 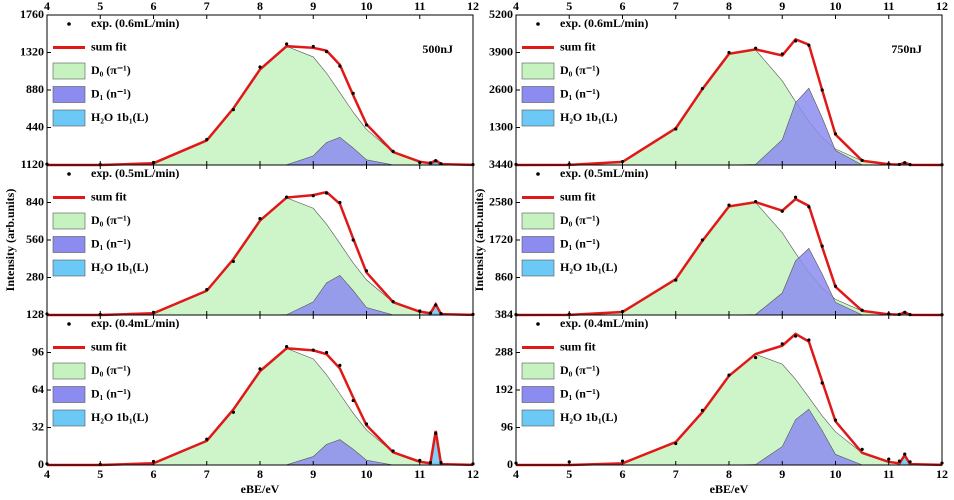 What do you see at coordinates (47, 6) in the screenshot?
I see `x-tick-label: 4` at bounding box center [47, 6].